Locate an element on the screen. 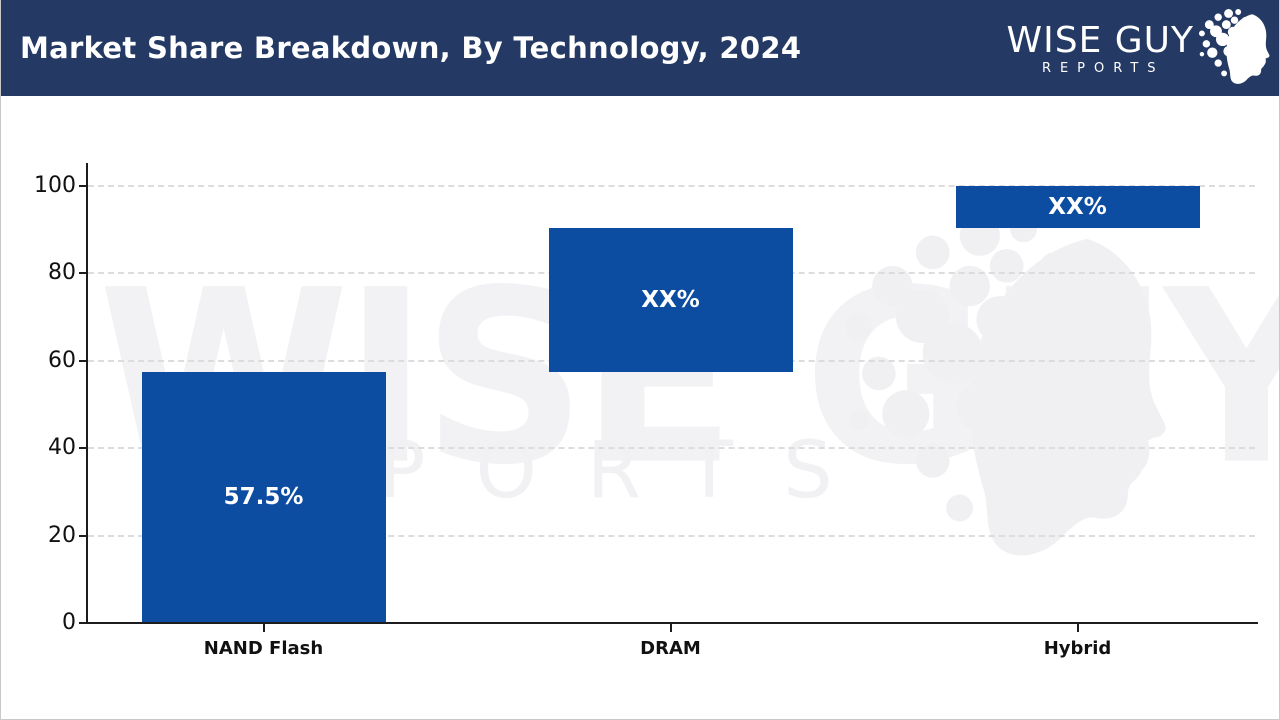 Image resolution: width=1280 pixels, height=720 pixels. bar-dram: XX% is located at coordinates (670, 299).